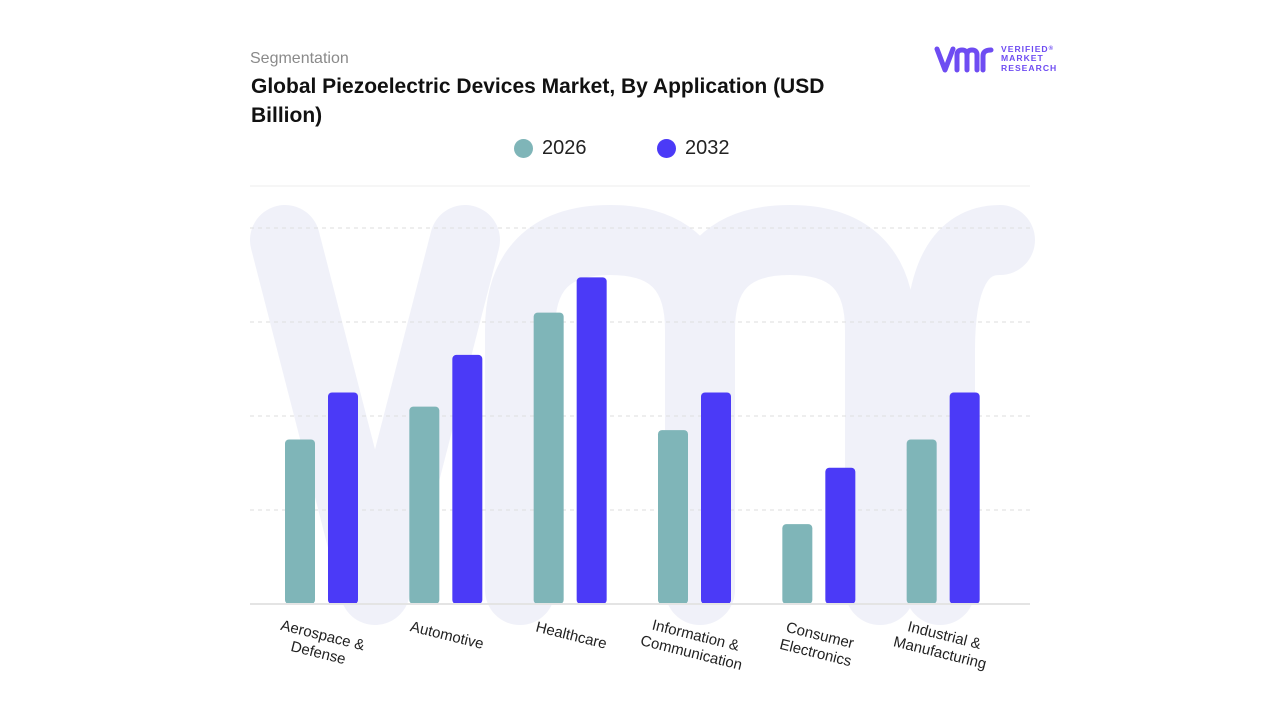  Describe the element at coordinates (1051, 49) in the screenshot. I see `logo-registered: ®` at that location.